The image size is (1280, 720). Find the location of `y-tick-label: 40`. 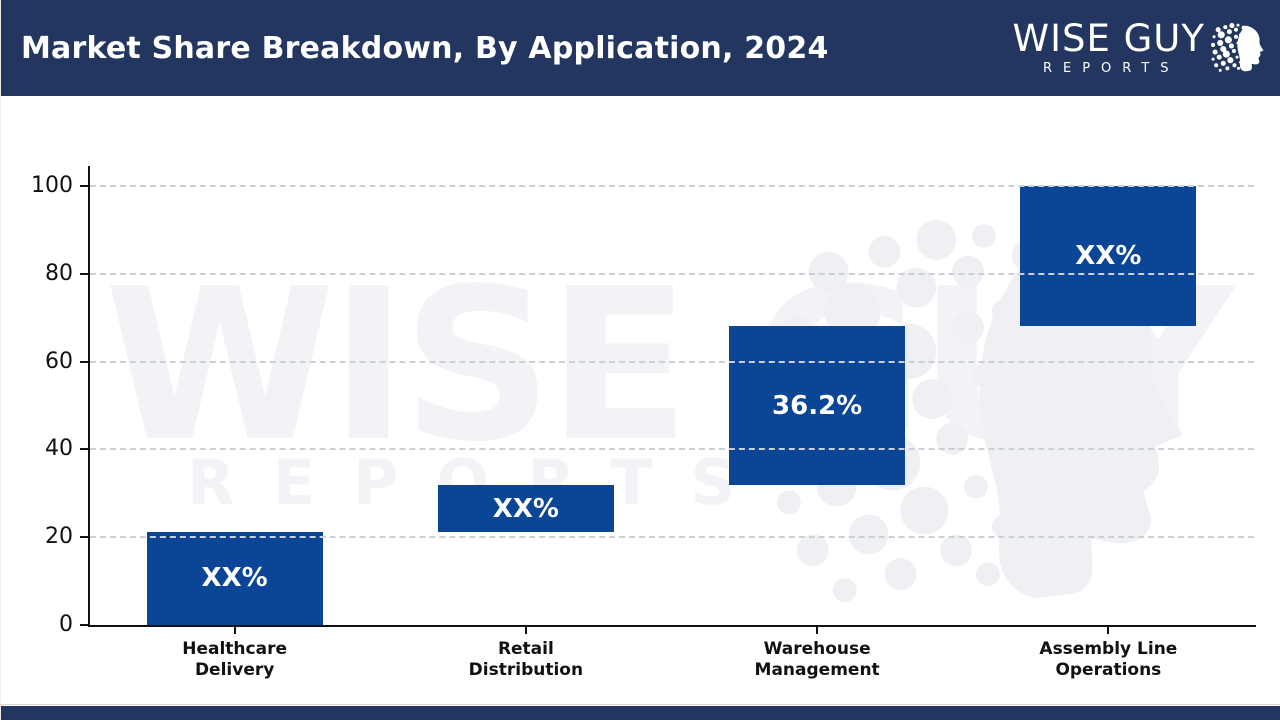

y-tick-label: 40 is located at coordinates (59, 449).